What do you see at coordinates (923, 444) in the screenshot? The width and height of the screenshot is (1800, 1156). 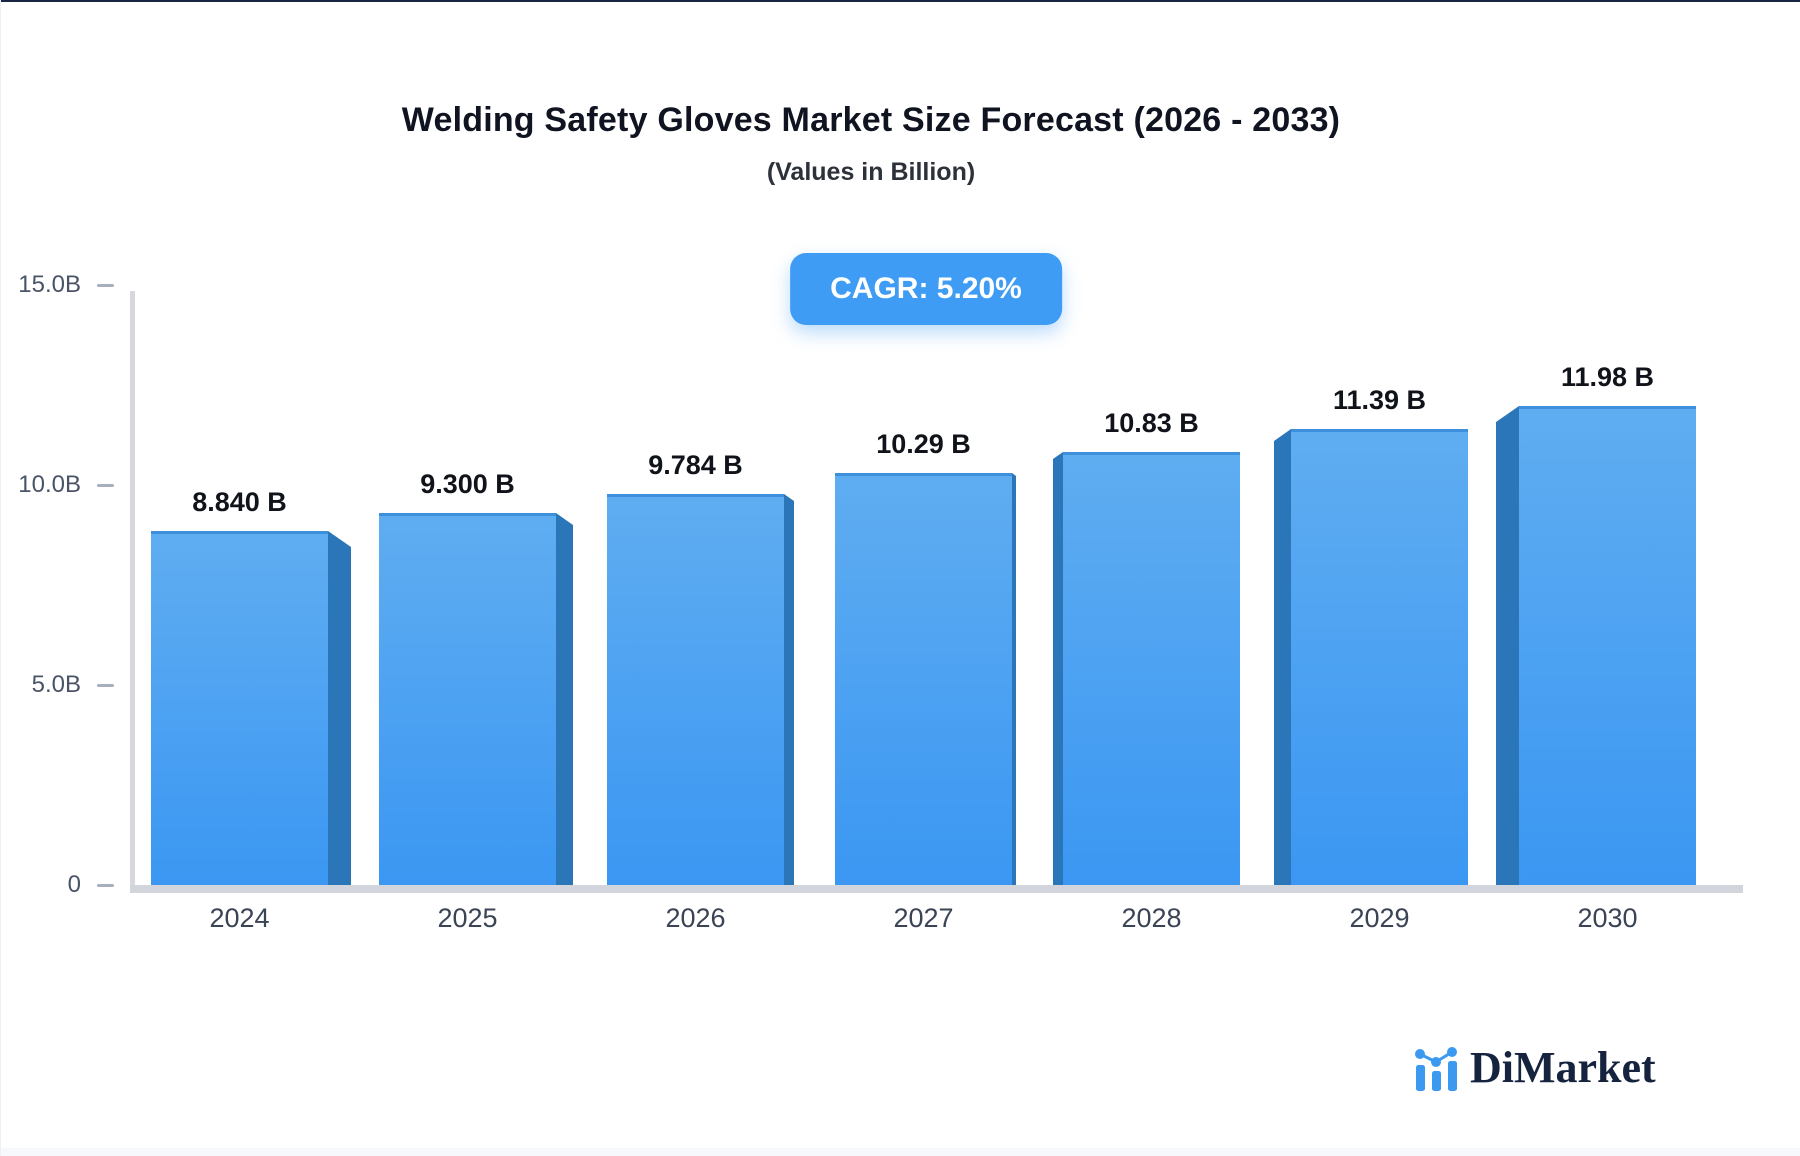 I see `bar-value-label-2027: 10.29 B` at bounding box center [923, 444].